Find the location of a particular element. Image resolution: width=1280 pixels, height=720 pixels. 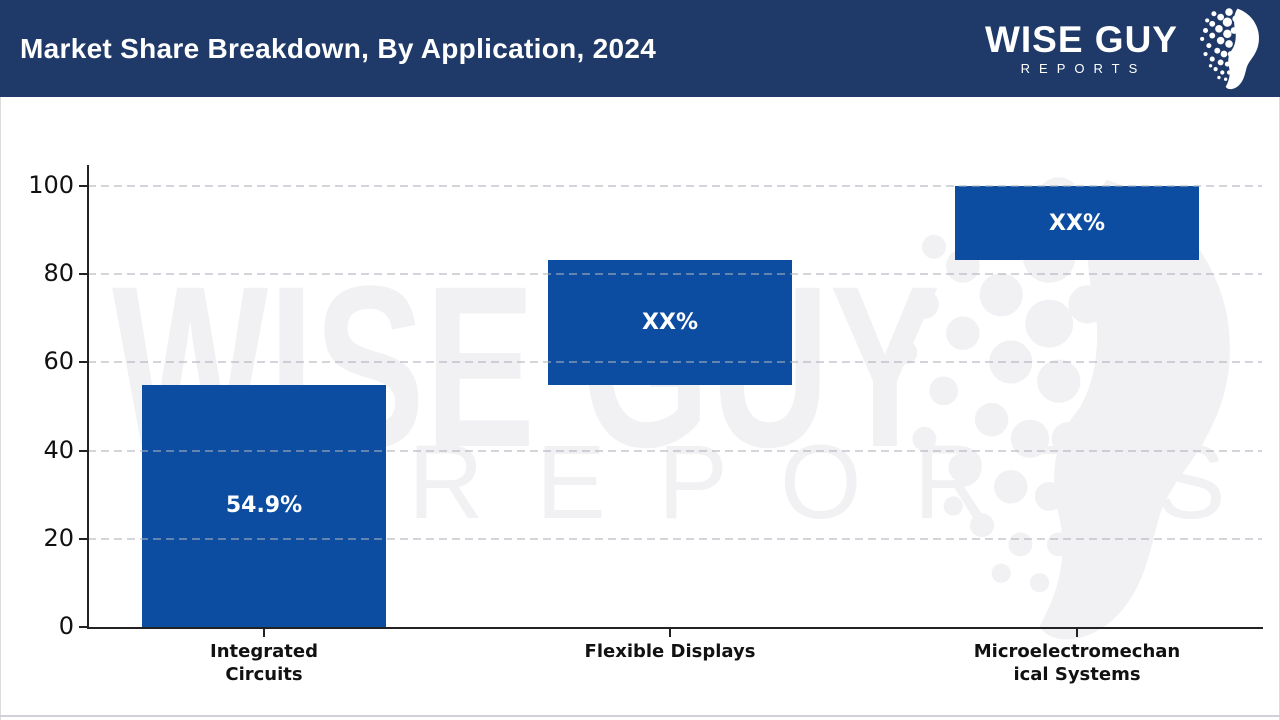

wise-guy-reports-logo: WISE GUY REPORTS is located at coordinates (1132, 49).